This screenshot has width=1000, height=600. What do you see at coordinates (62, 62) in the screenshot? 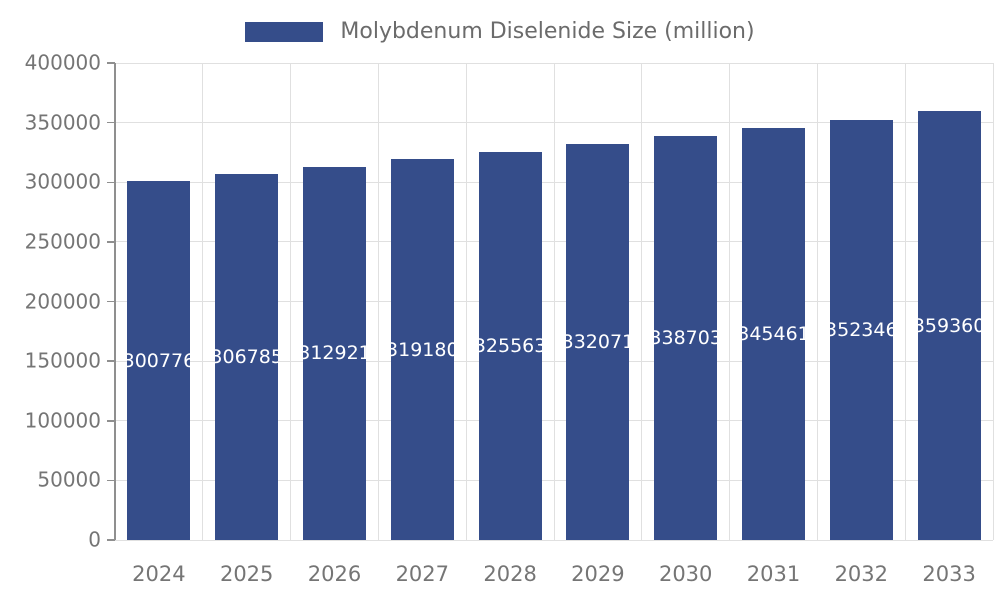
I see `y-tick-label: 400000` at bounding box center [62, 62].